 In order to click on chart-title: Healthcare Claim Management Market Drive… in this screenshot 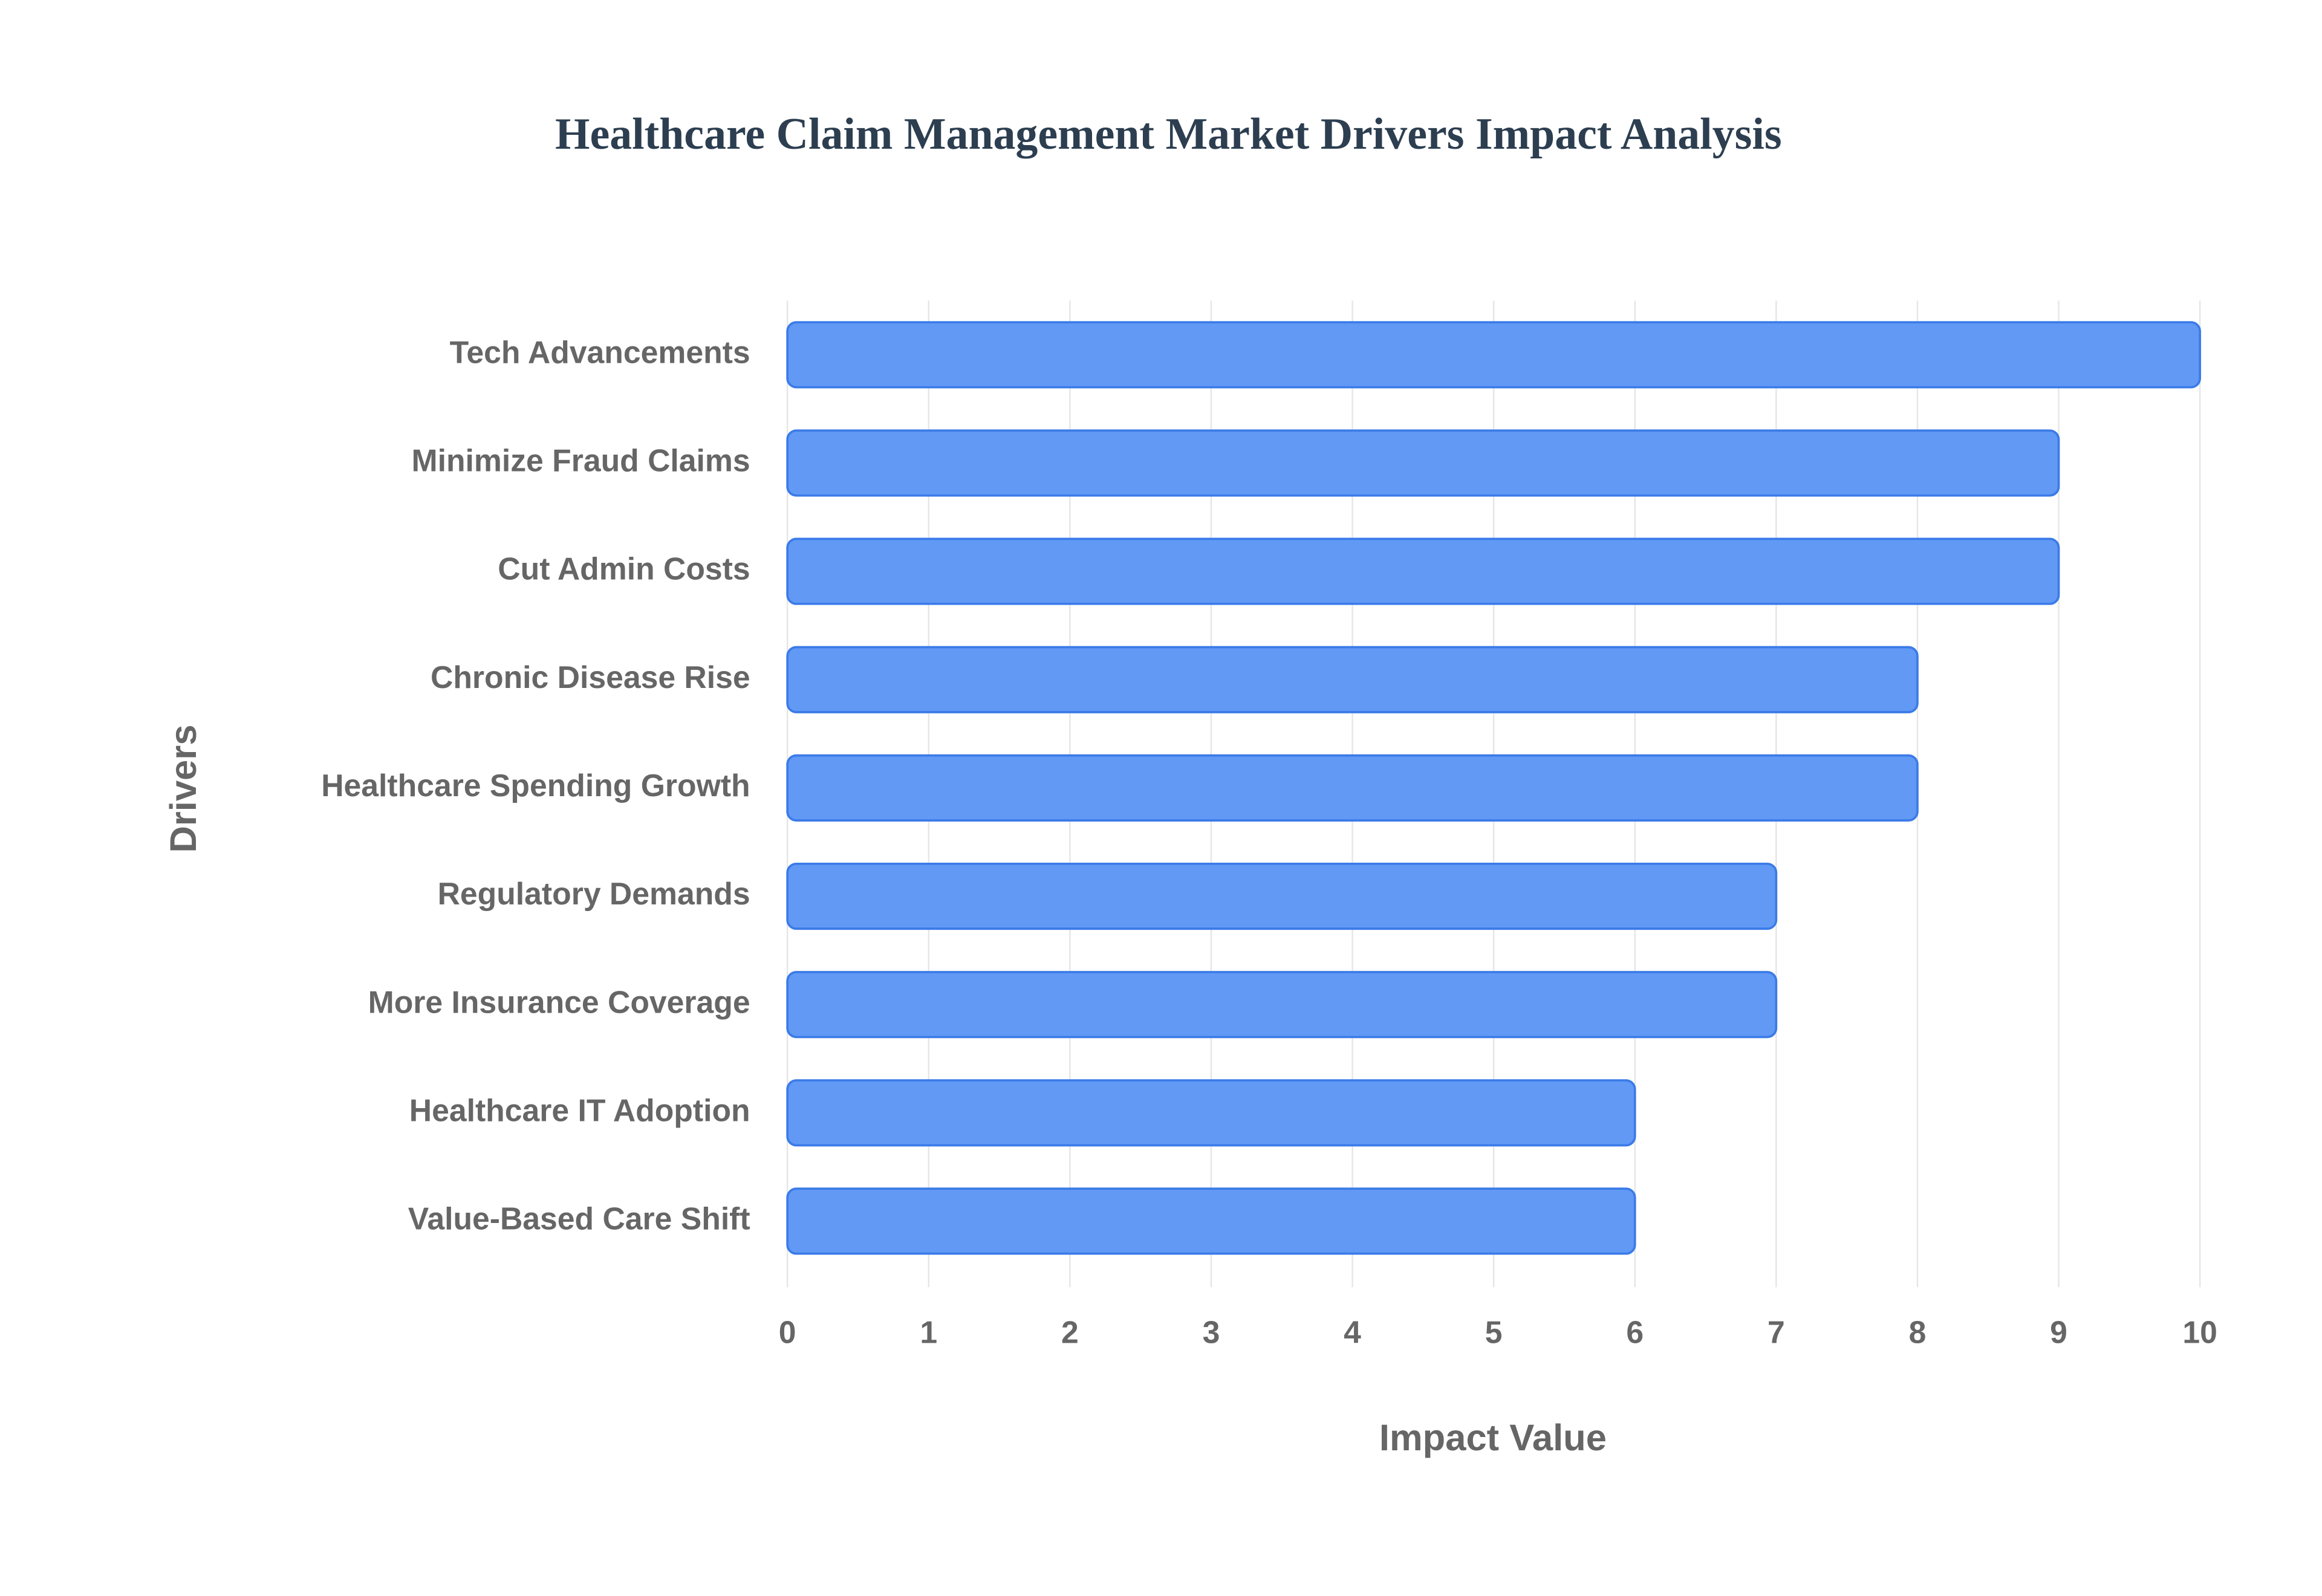, I will do `click(1168, 133)`.